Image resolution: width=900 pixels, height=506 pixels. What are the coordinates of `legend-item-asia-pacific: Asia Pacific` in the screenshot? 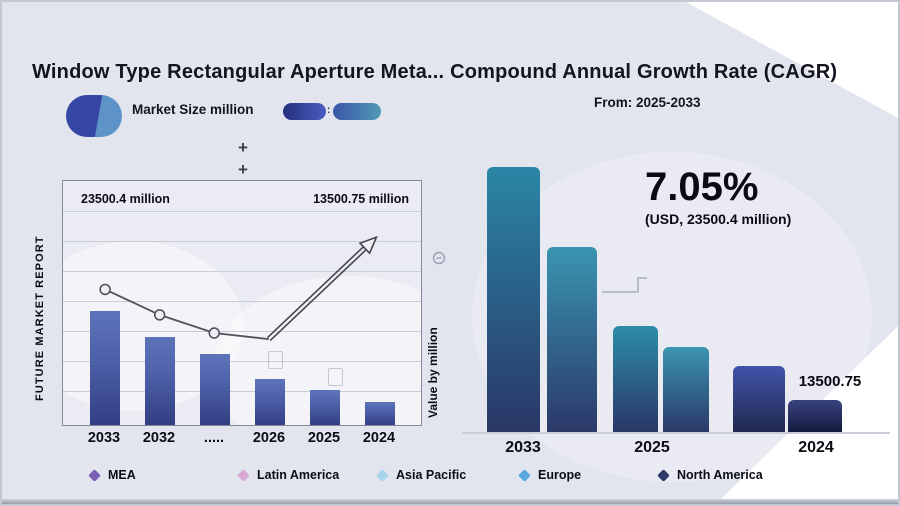 It's located at (421, 475).